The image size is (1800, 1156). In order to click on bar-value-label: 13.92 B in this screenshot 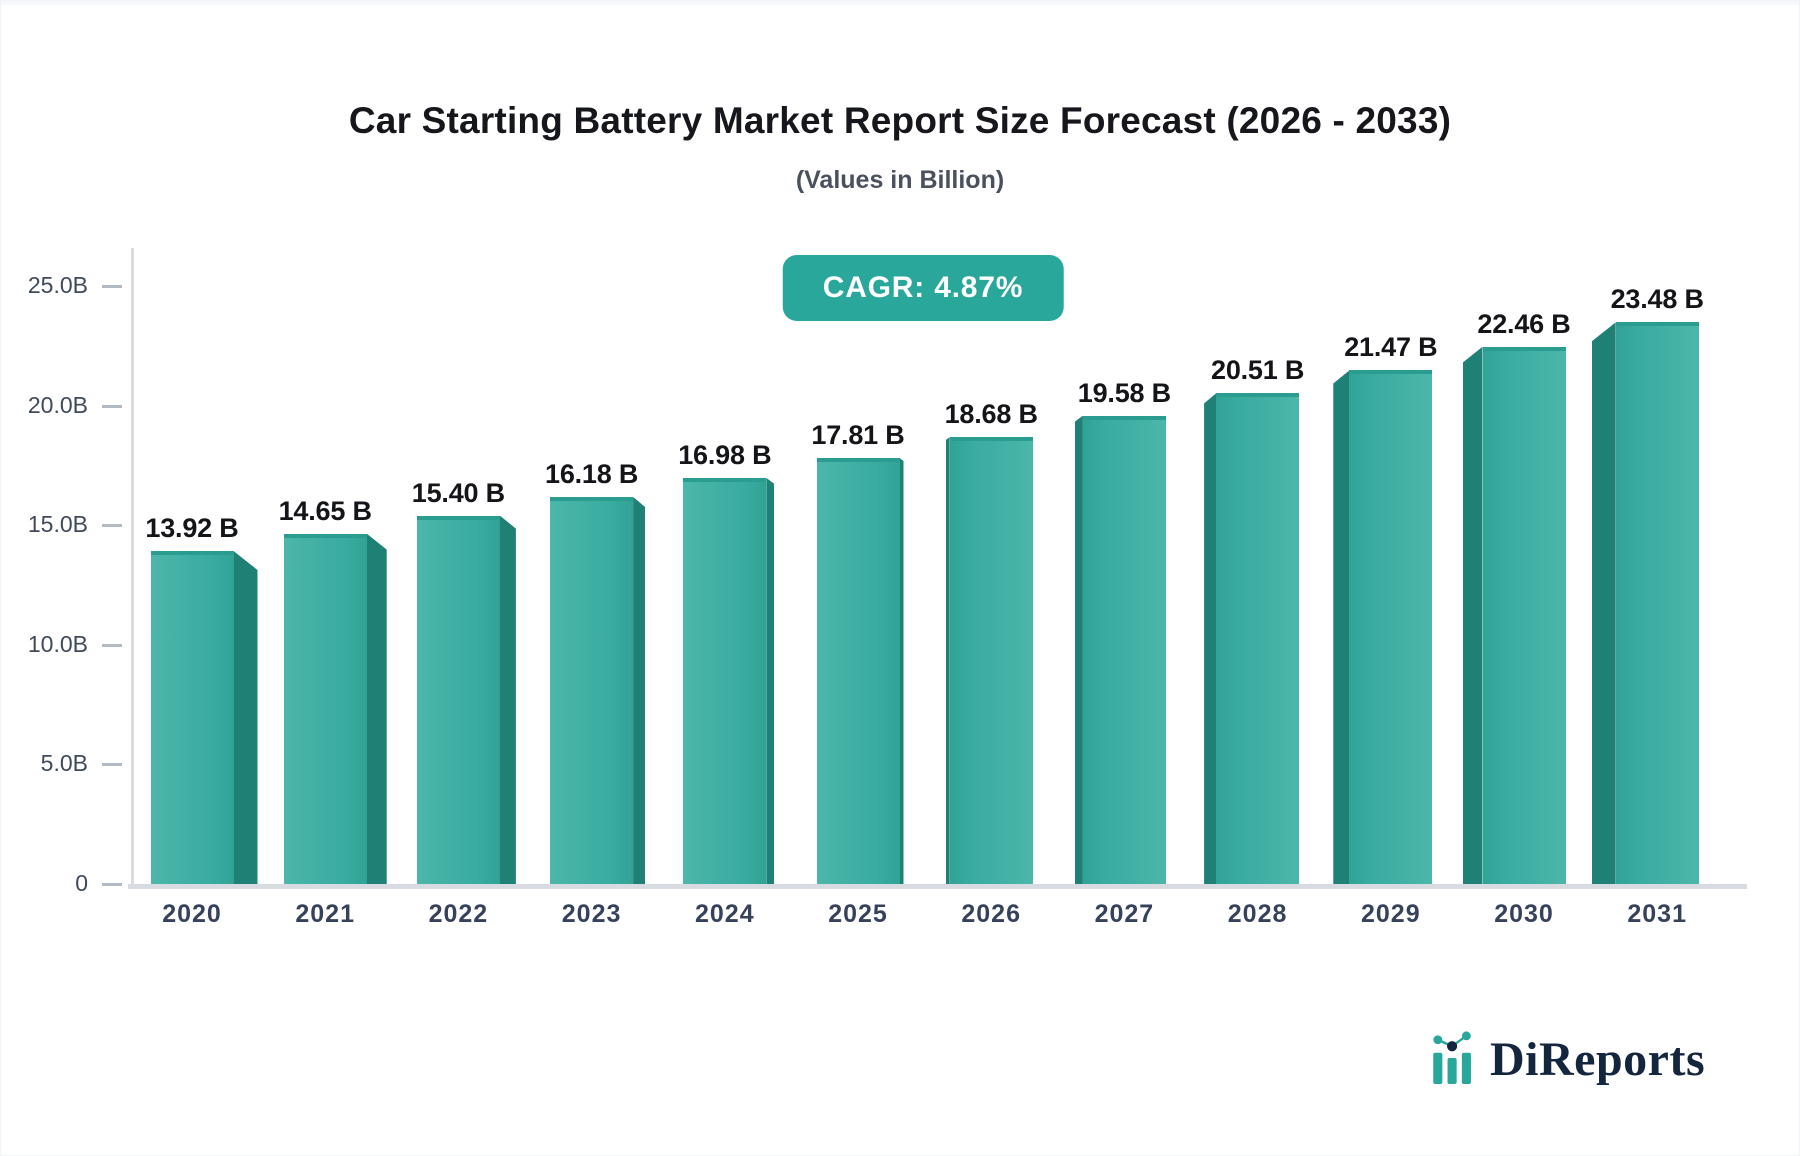, I will do `click(192, 528)`.